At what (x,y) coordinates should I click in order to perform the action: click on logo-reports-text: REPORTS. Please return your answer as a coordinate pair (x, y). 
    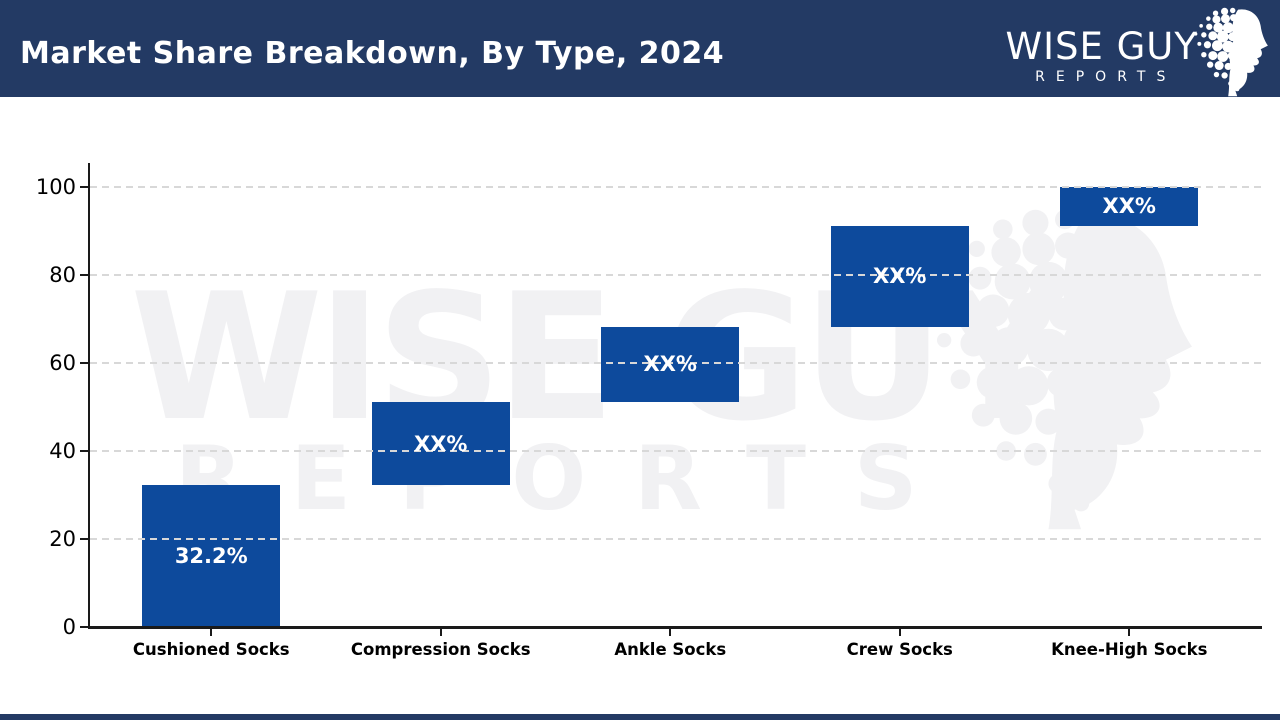
    Looking at the image, I should click on (1106, 77).